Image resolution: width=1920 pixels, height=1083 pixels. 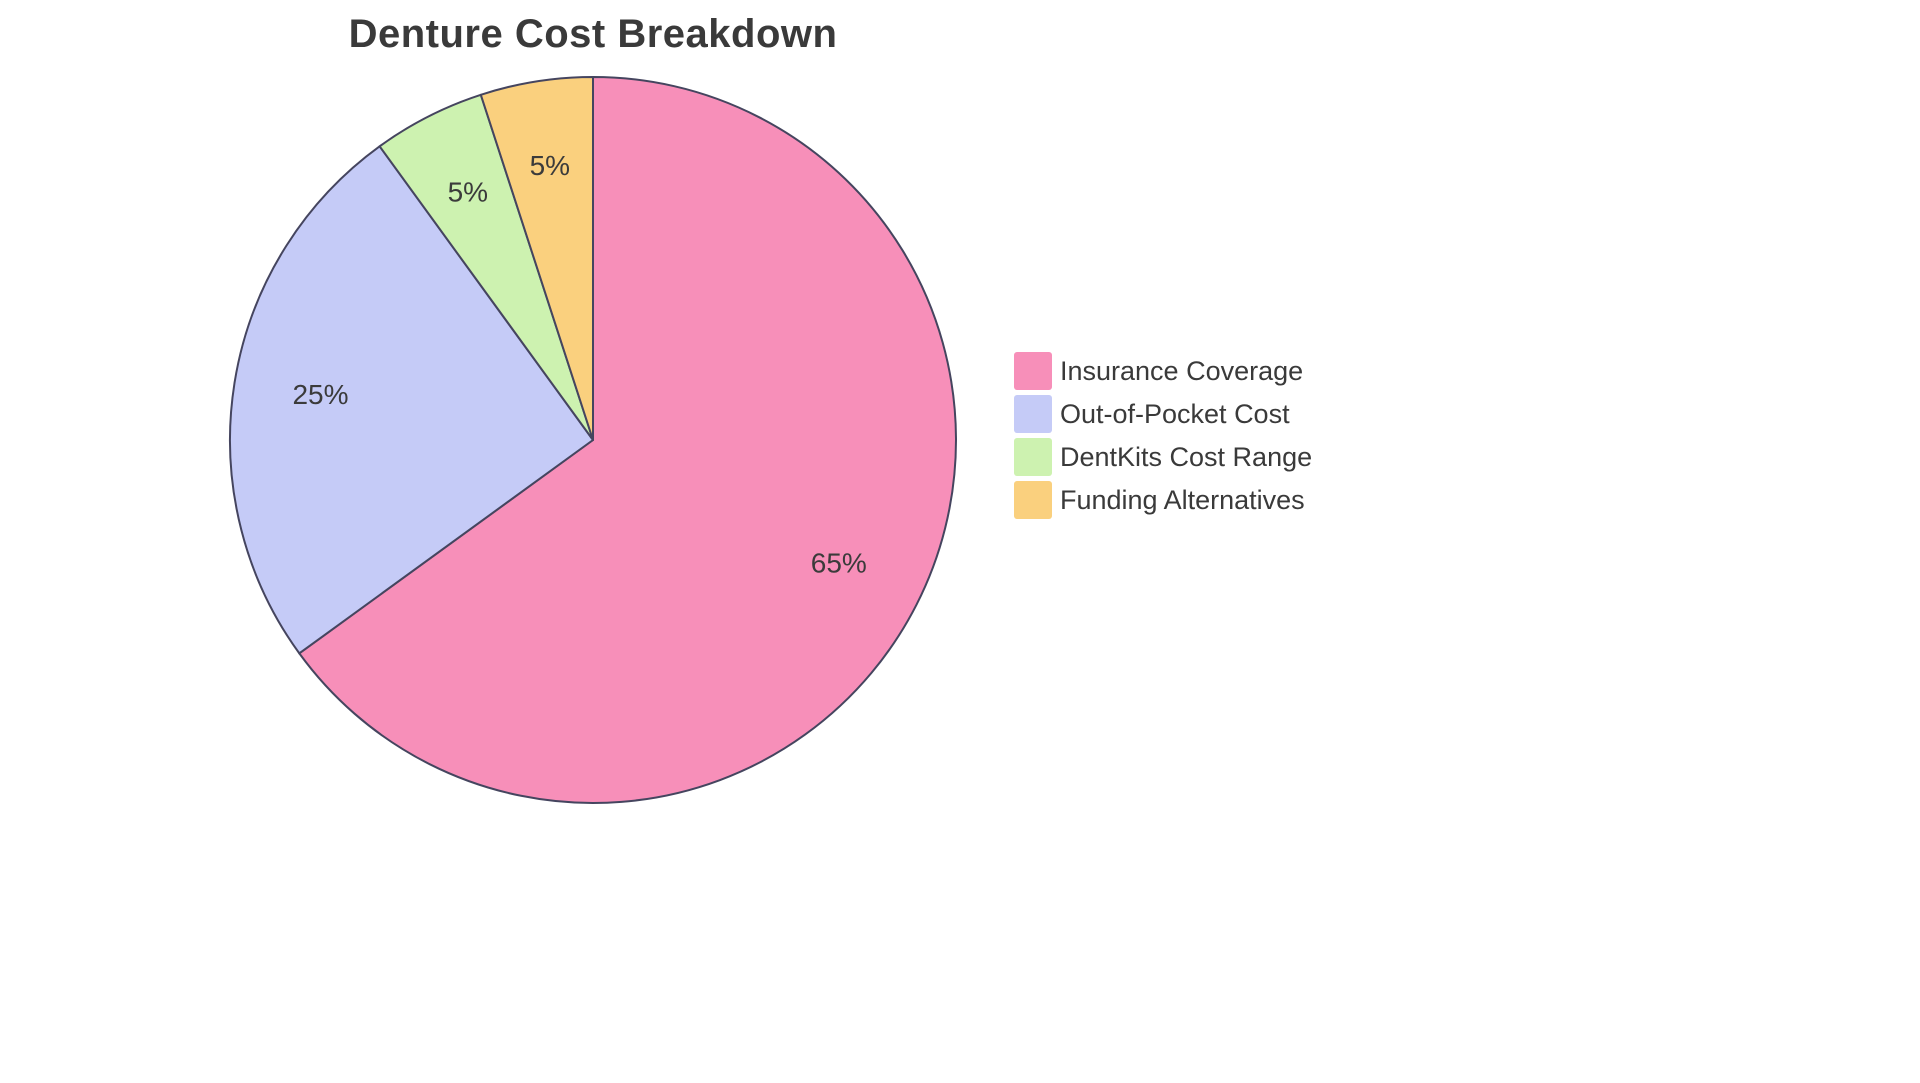 I want to click on legend-item: Insurance Coverage, so click(x=1163, y=371).